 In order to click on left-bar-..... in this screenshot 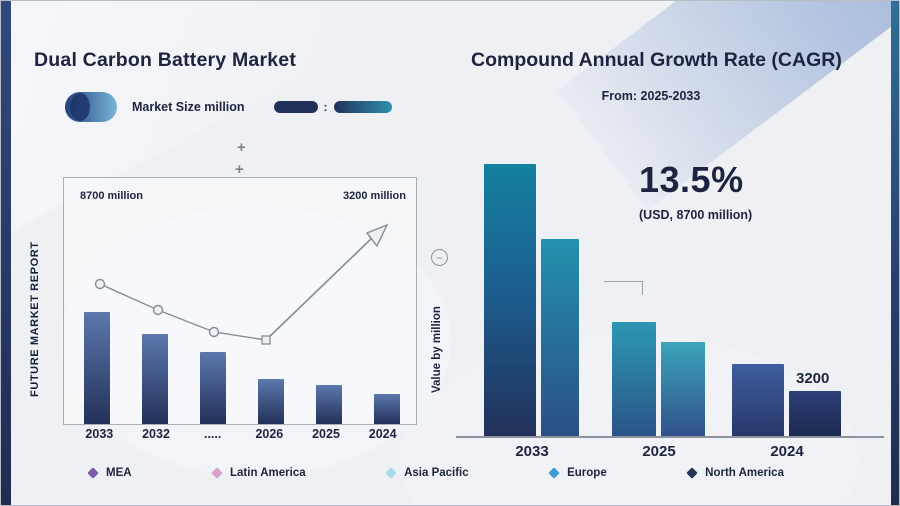, I will do `click(213, 388)`.